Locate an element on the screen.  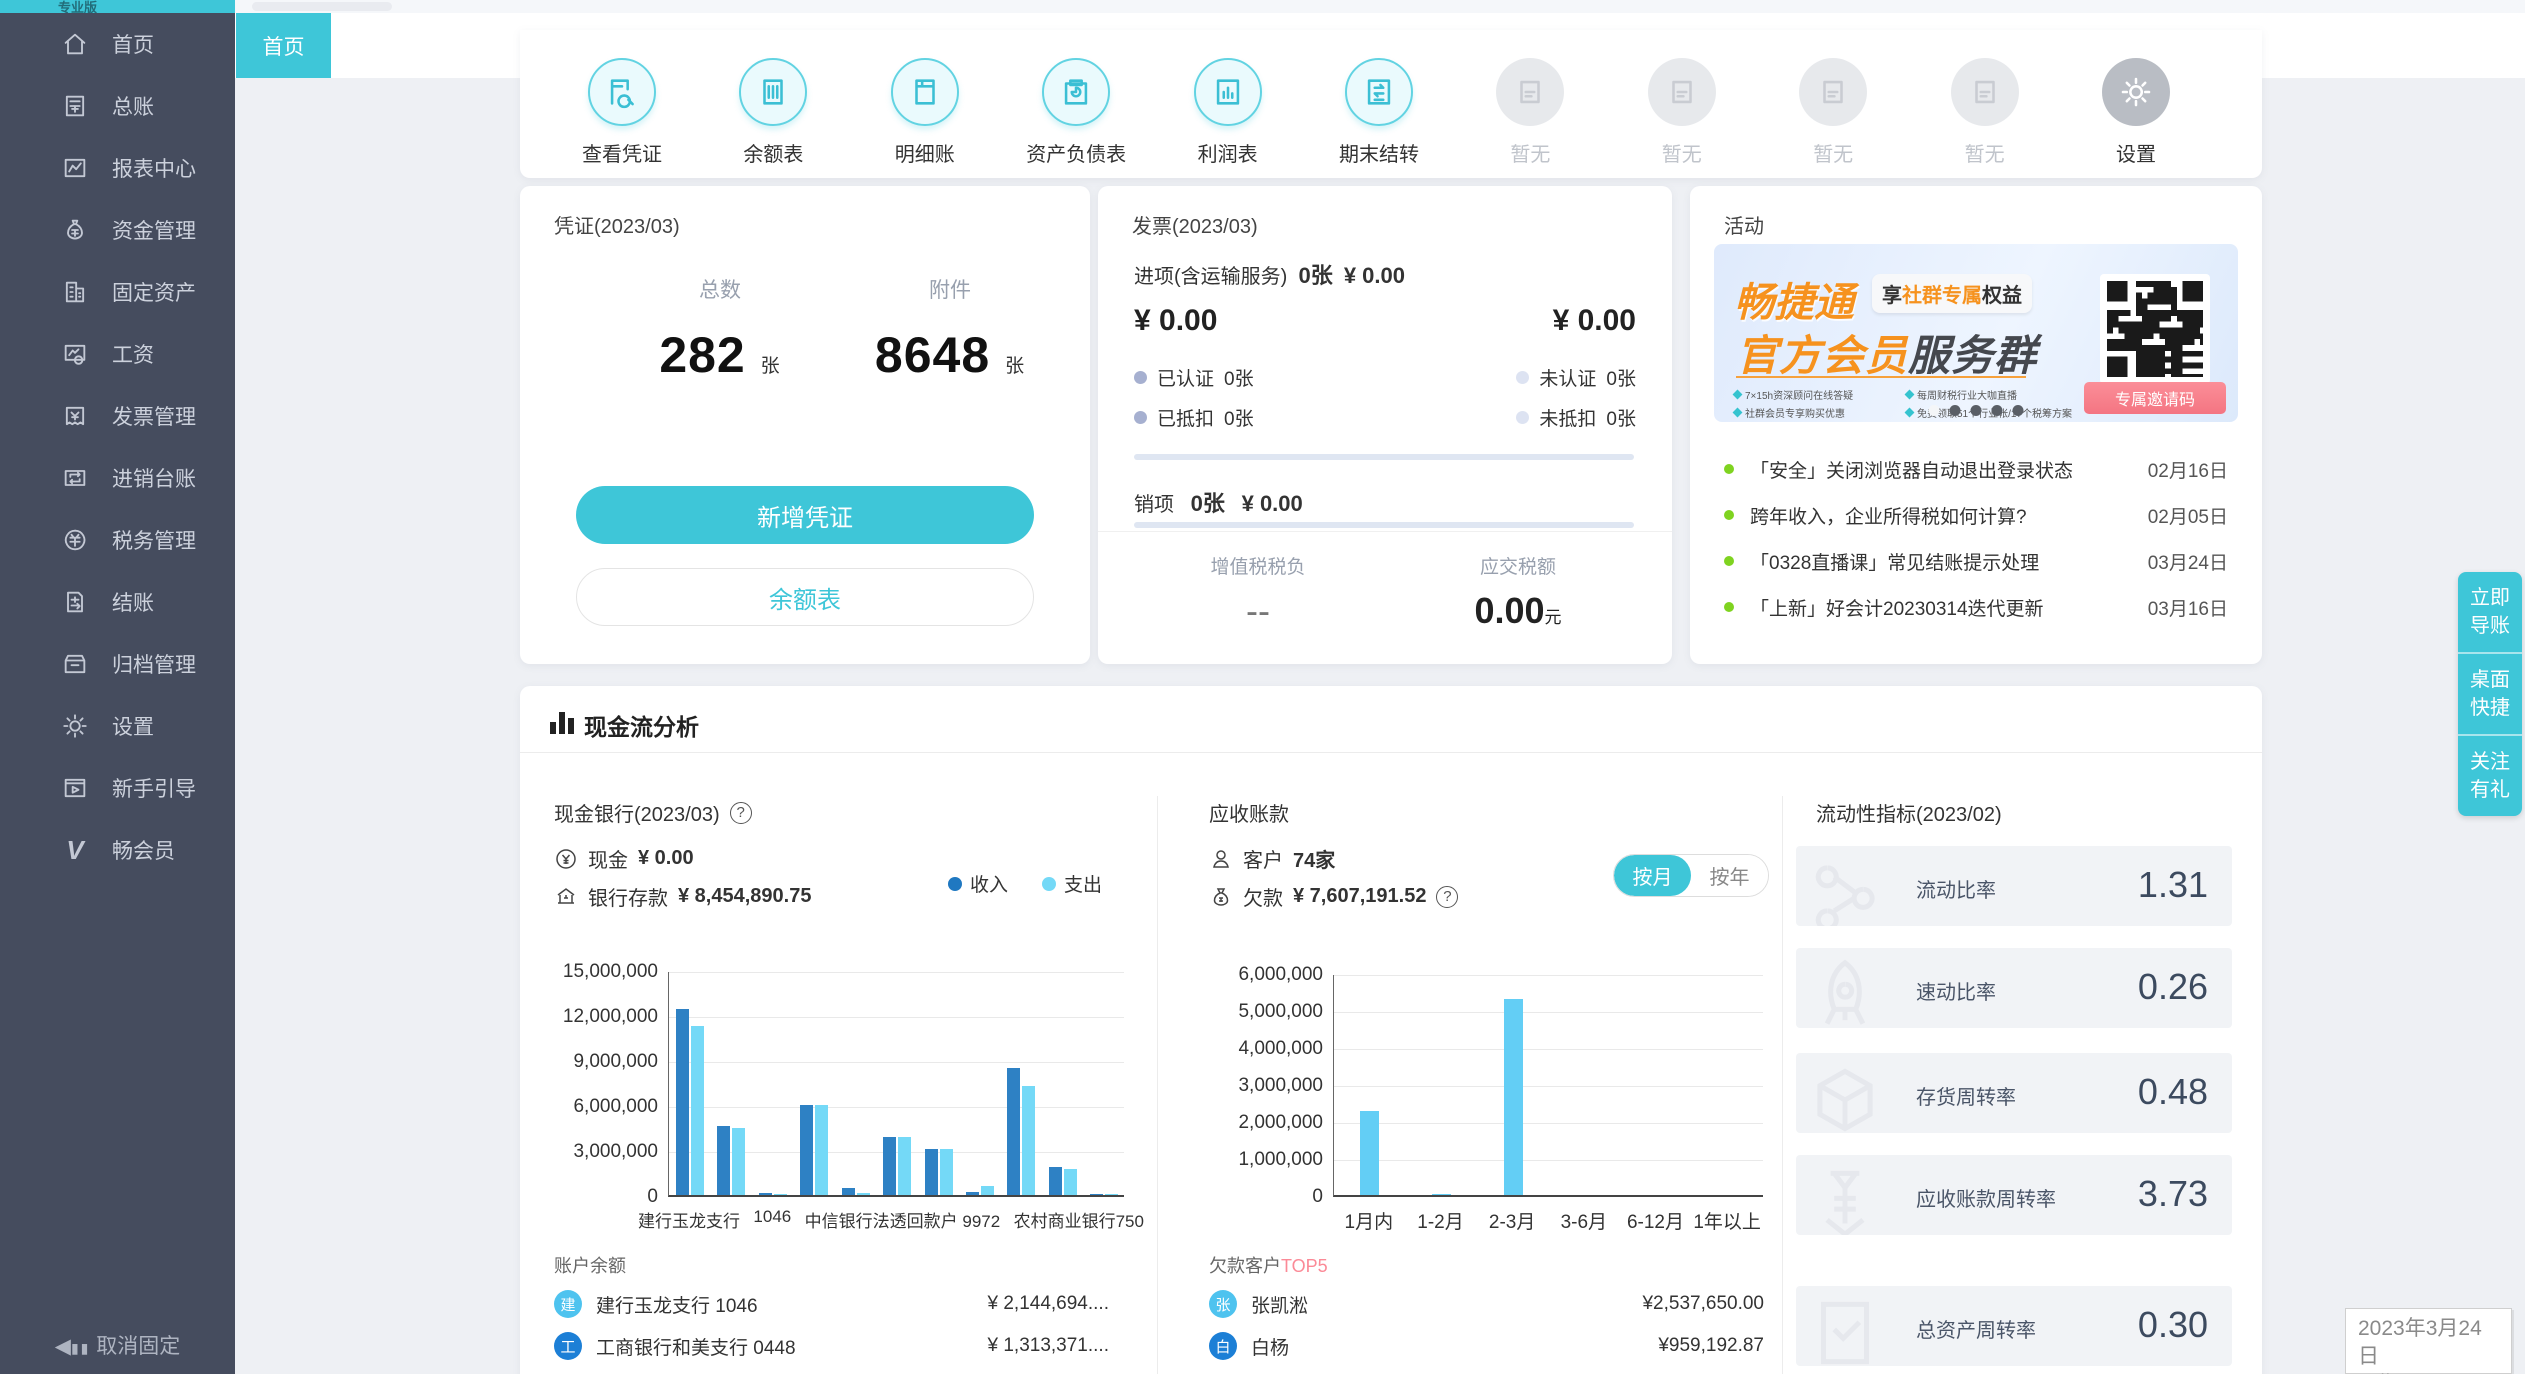
quick-action-期末结转: 期末结转 is located at coordinates (1379, 112).